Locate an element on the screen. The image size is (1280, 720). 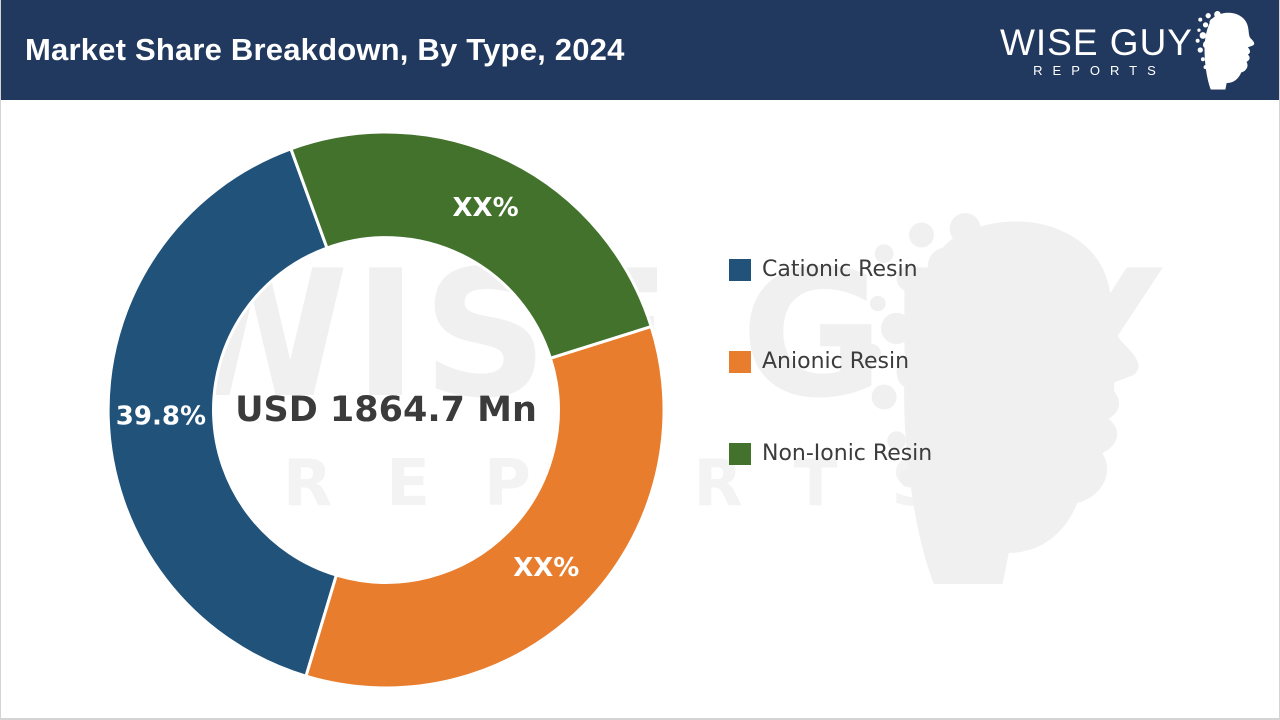
legend-swatch-non-ionic-resin is located at coordinates (740, 454).